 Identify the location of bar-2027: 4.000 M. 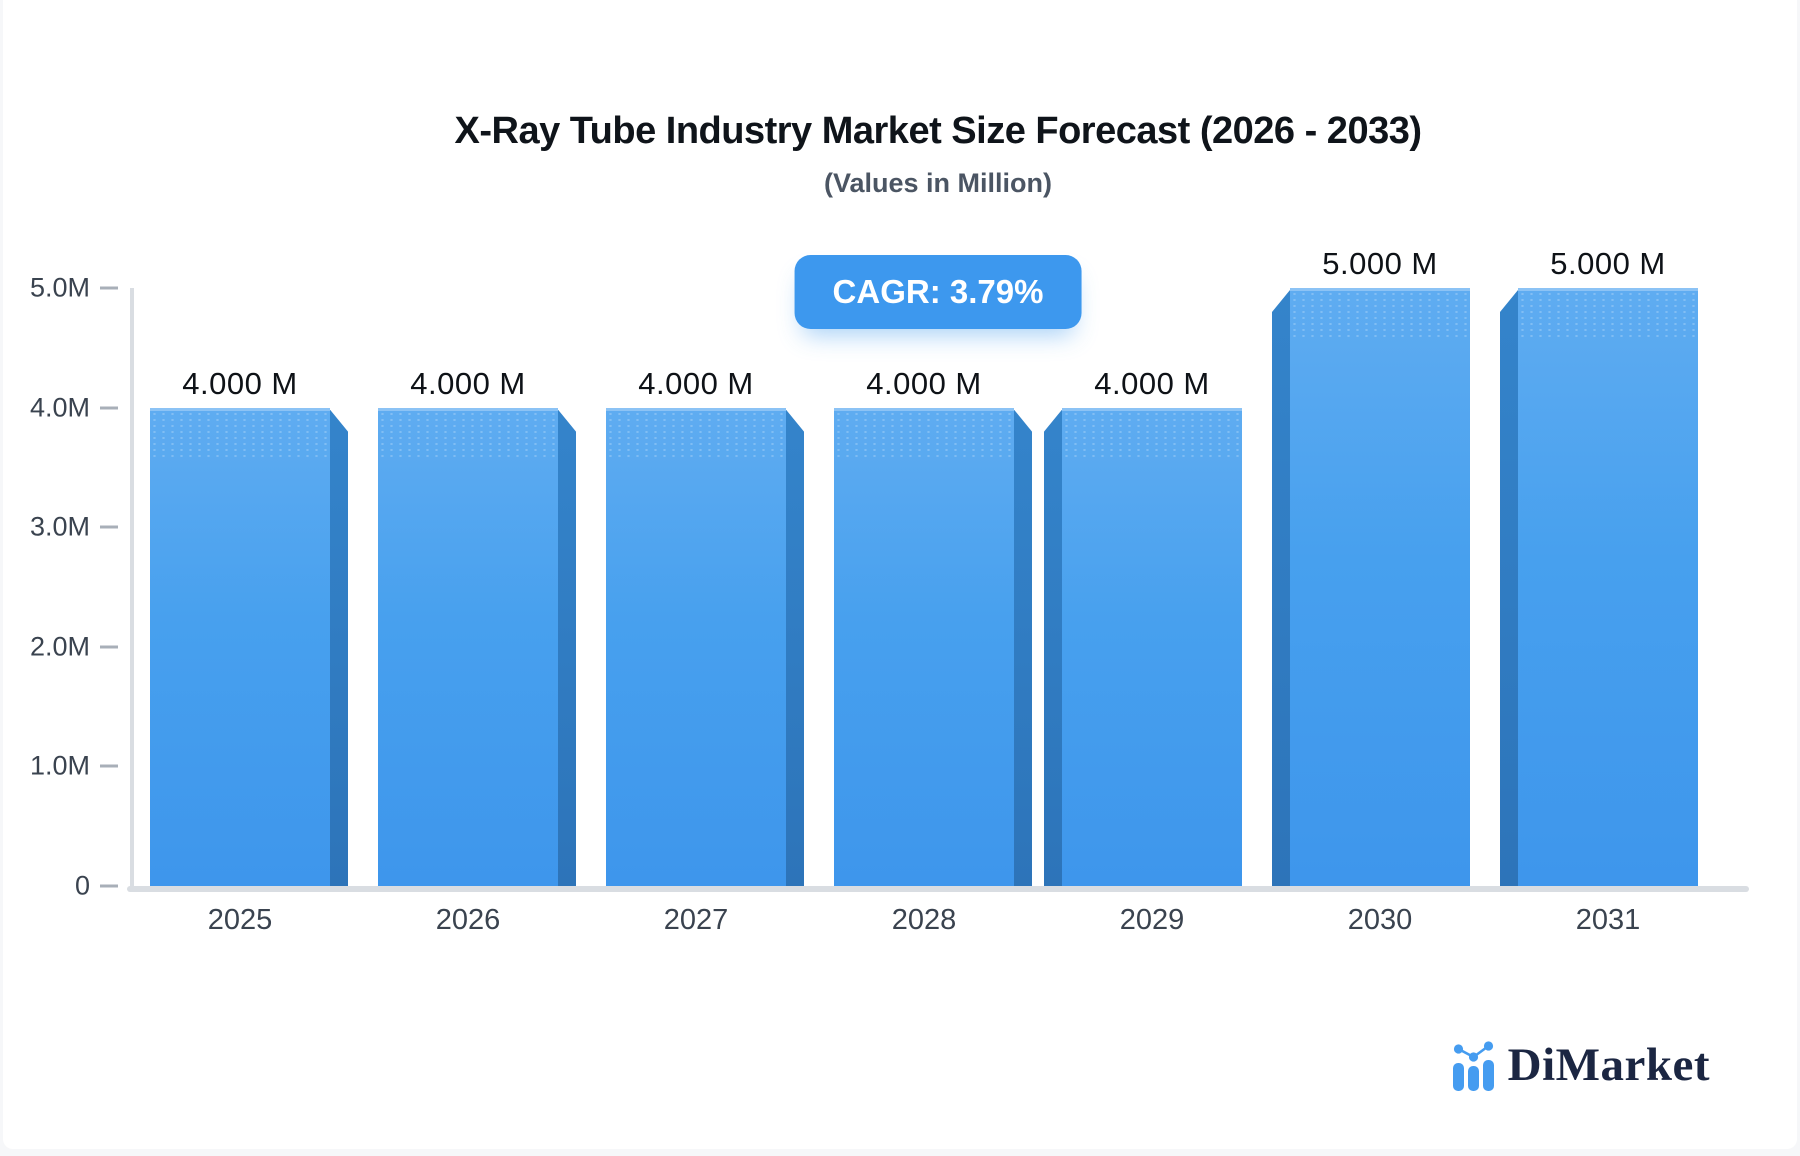
(705, 626).